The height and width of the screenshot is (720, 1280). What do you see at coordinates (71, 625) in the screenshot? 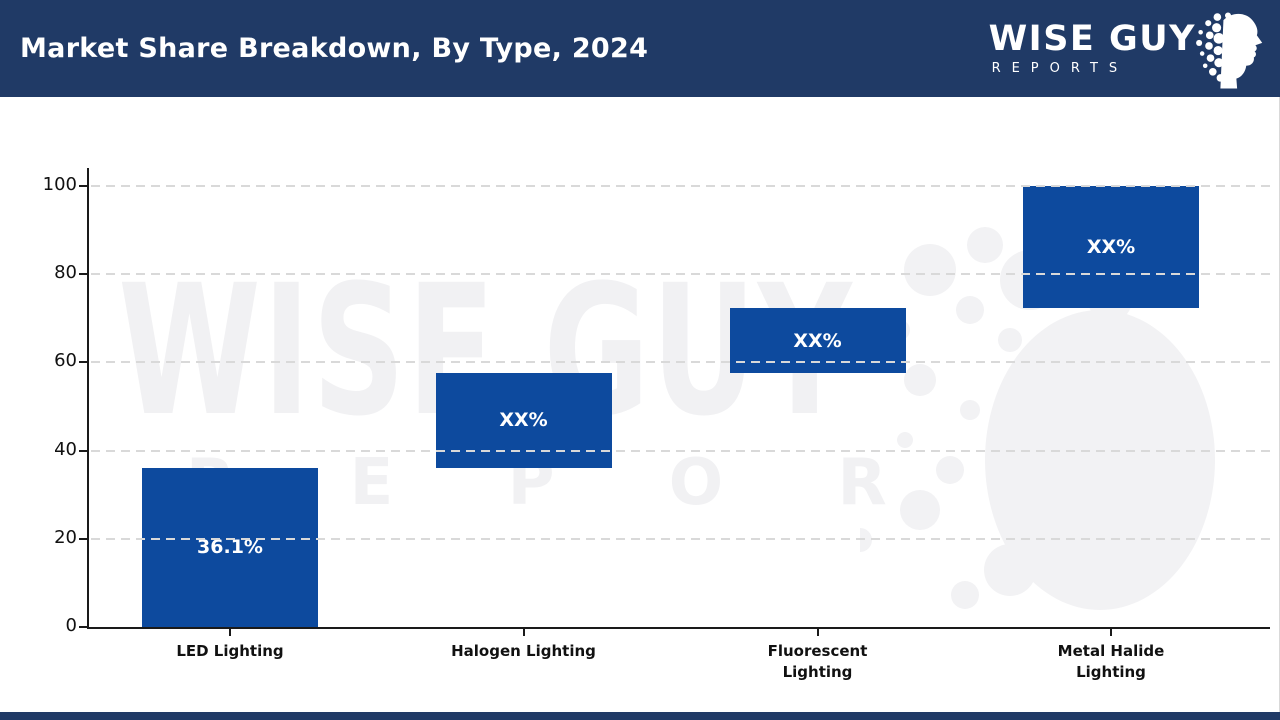
I see `y-axis-tick-label: 0` at bounding box center [71, 625].